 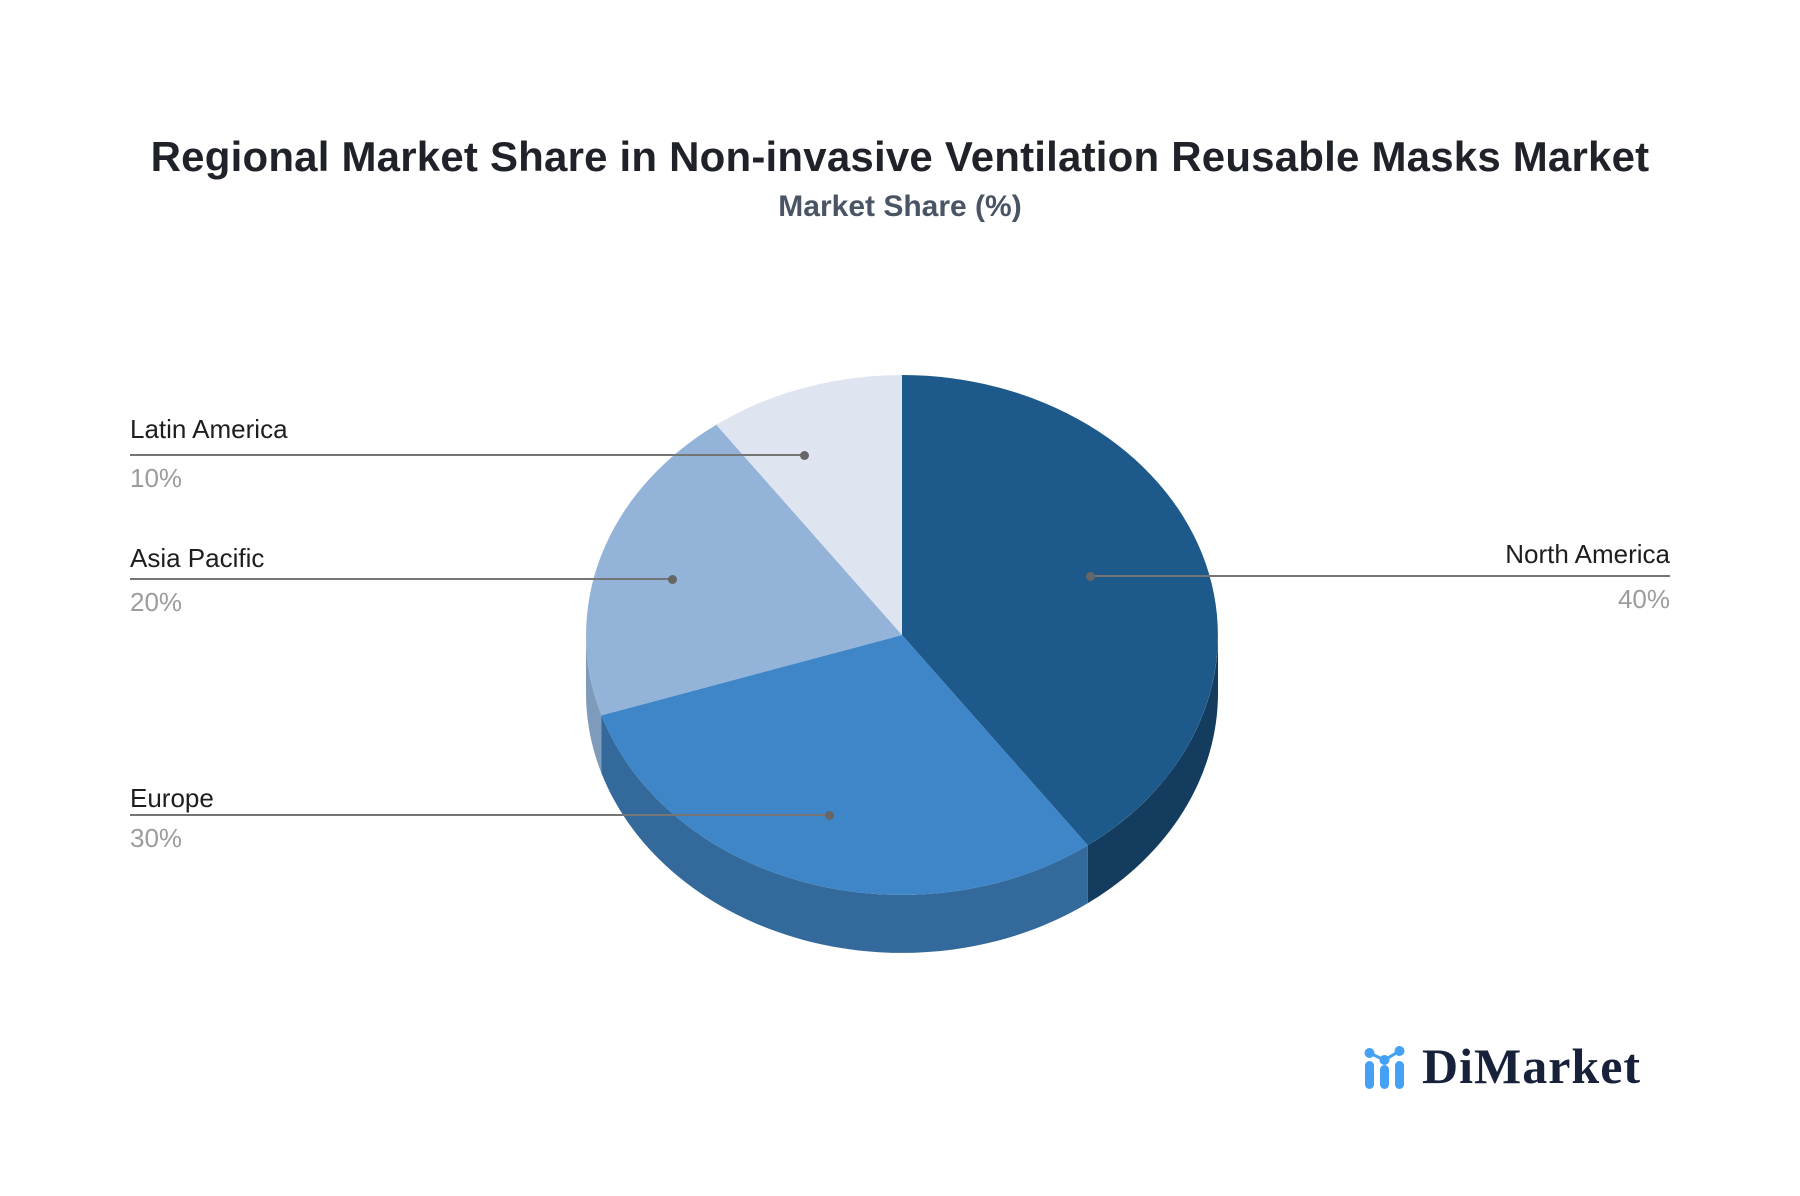 What do you see at coordinates (156, 838) in the screenshot?
I see `slice-value-europe: 30%` at bounding box center [156, 838].